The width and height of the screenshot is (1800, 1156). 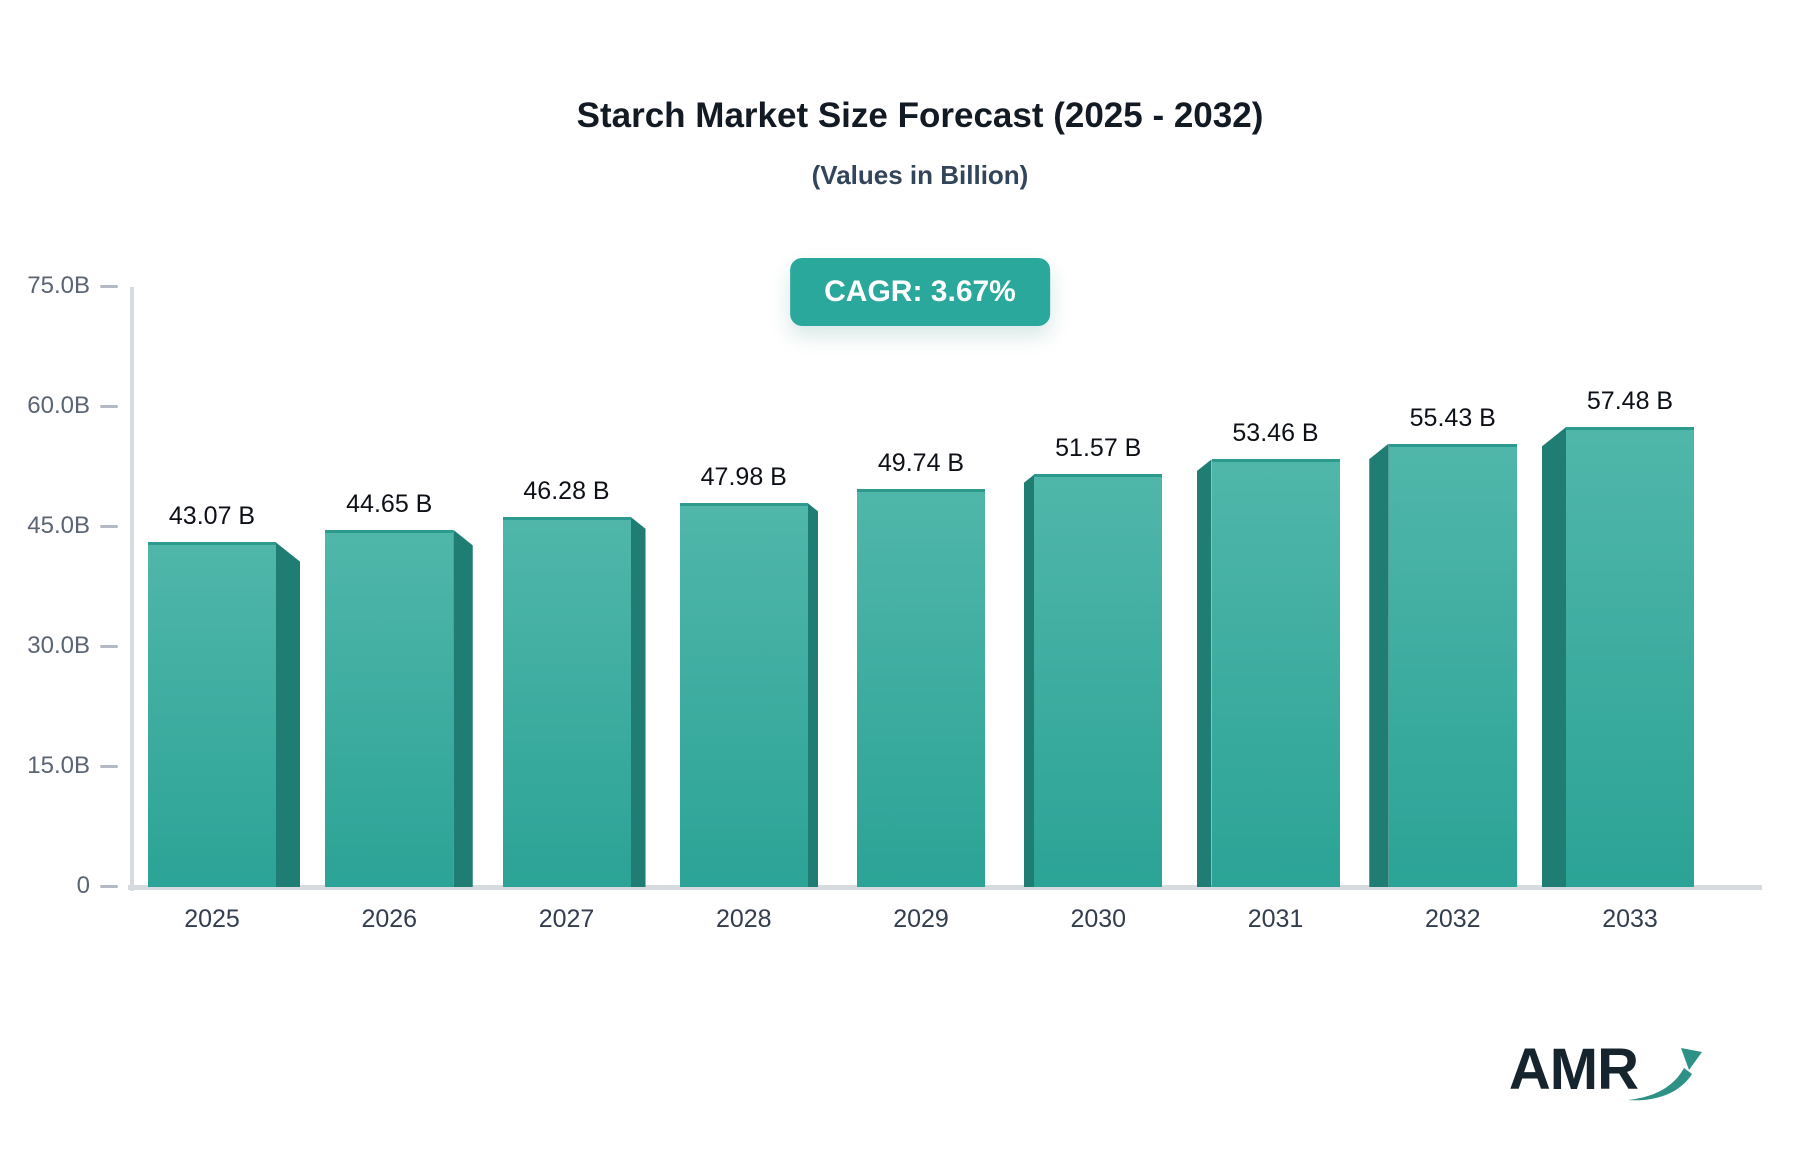 I want to click on bar-value-label: 46.28 B, so click(x=566, y=490).